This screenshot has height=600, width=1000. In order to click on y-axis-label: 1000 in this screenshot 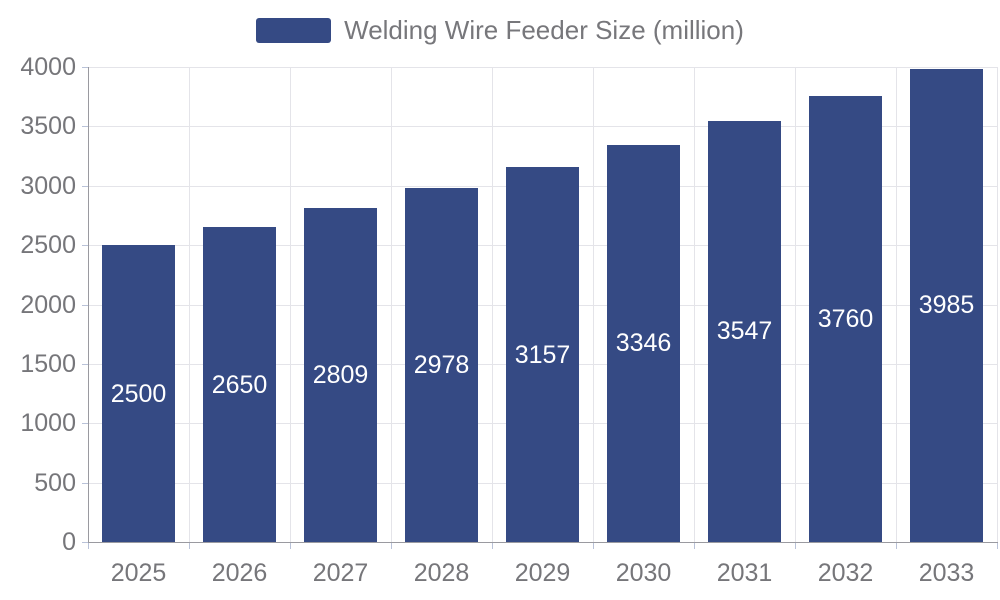, I will do `click(48, 423)`.